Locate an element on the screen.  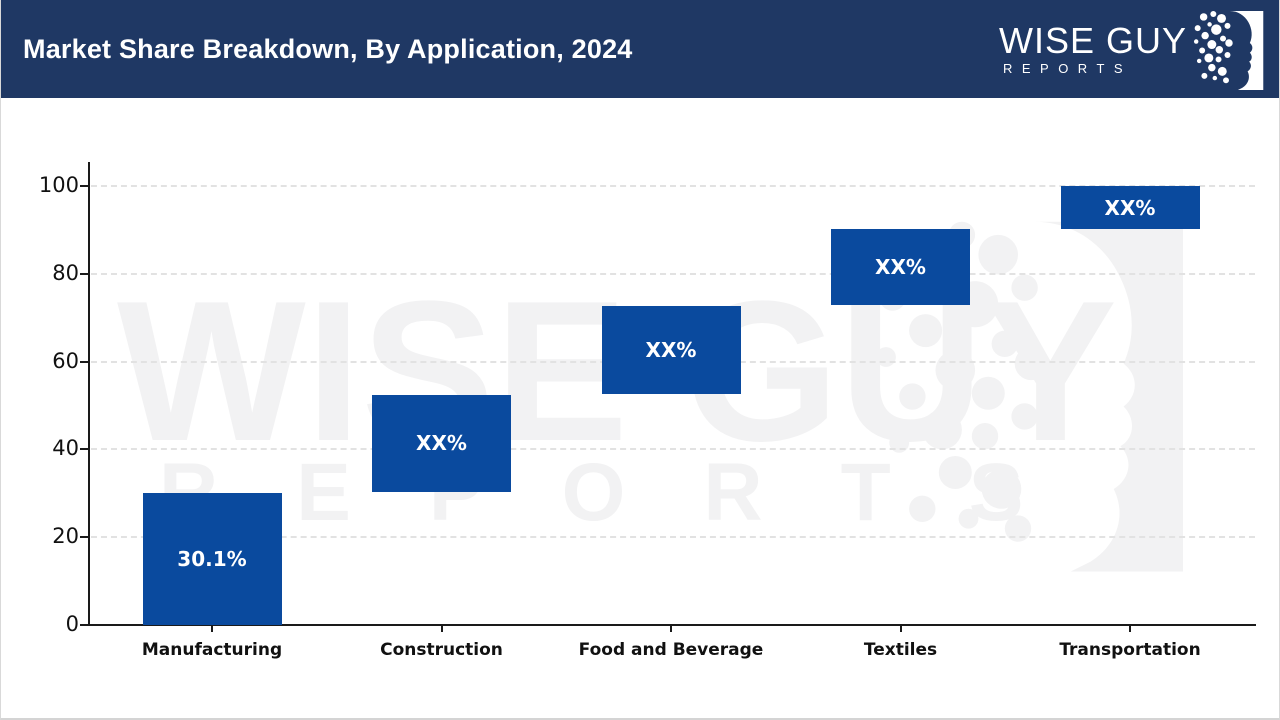
logo-wordmark: WISE GUY is located at coordinates (1092, 40).